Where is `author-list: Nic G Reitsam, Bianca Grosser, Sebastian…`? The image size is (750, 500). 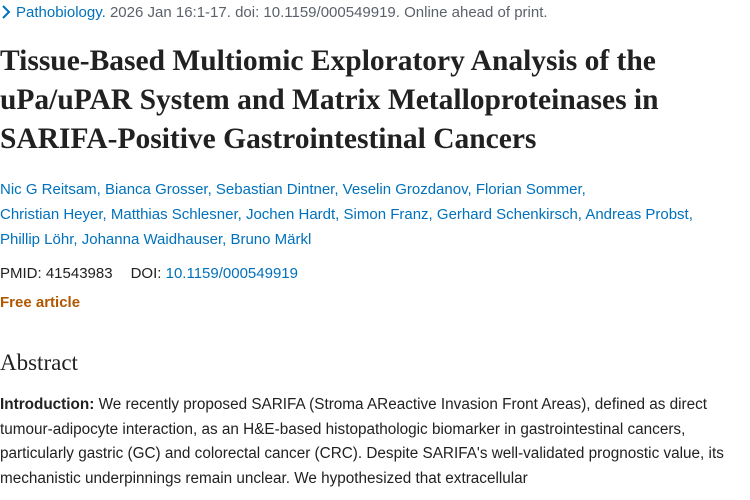
author-list: Nic G Reitsam, Bianca Grosser, Sebastian… is located at coordinates (346, 214).